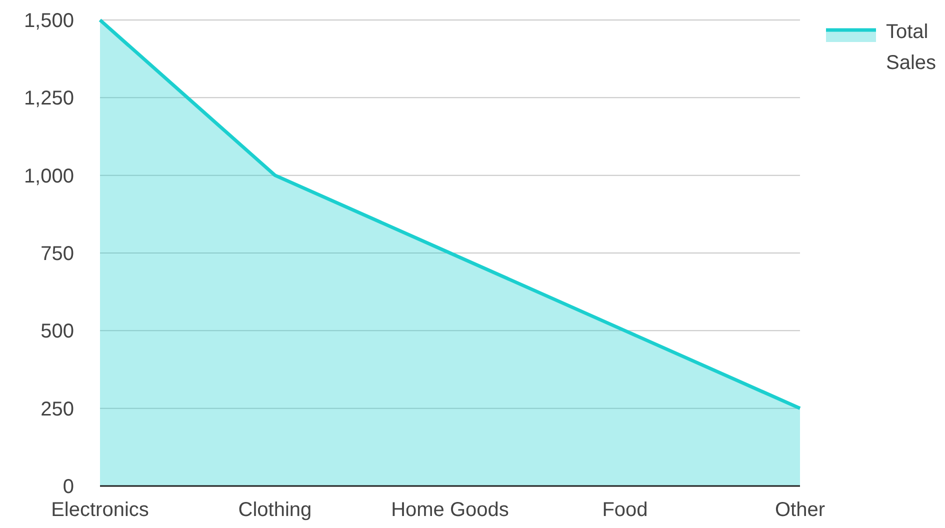 Image resolution: width=945 pixels, height=528 pixels. I want to click on y-tick-label: 250, so click(57, 409).